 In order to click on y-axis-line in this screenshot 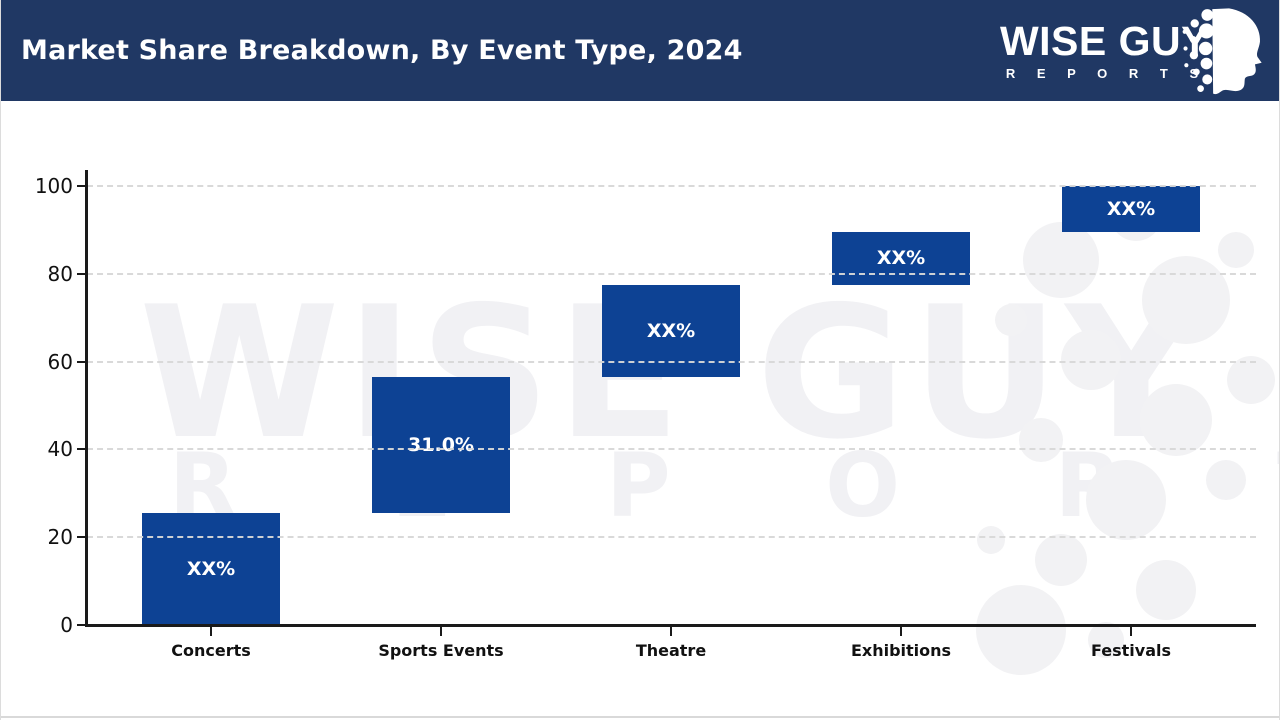, I will do `click(86, 398)`.